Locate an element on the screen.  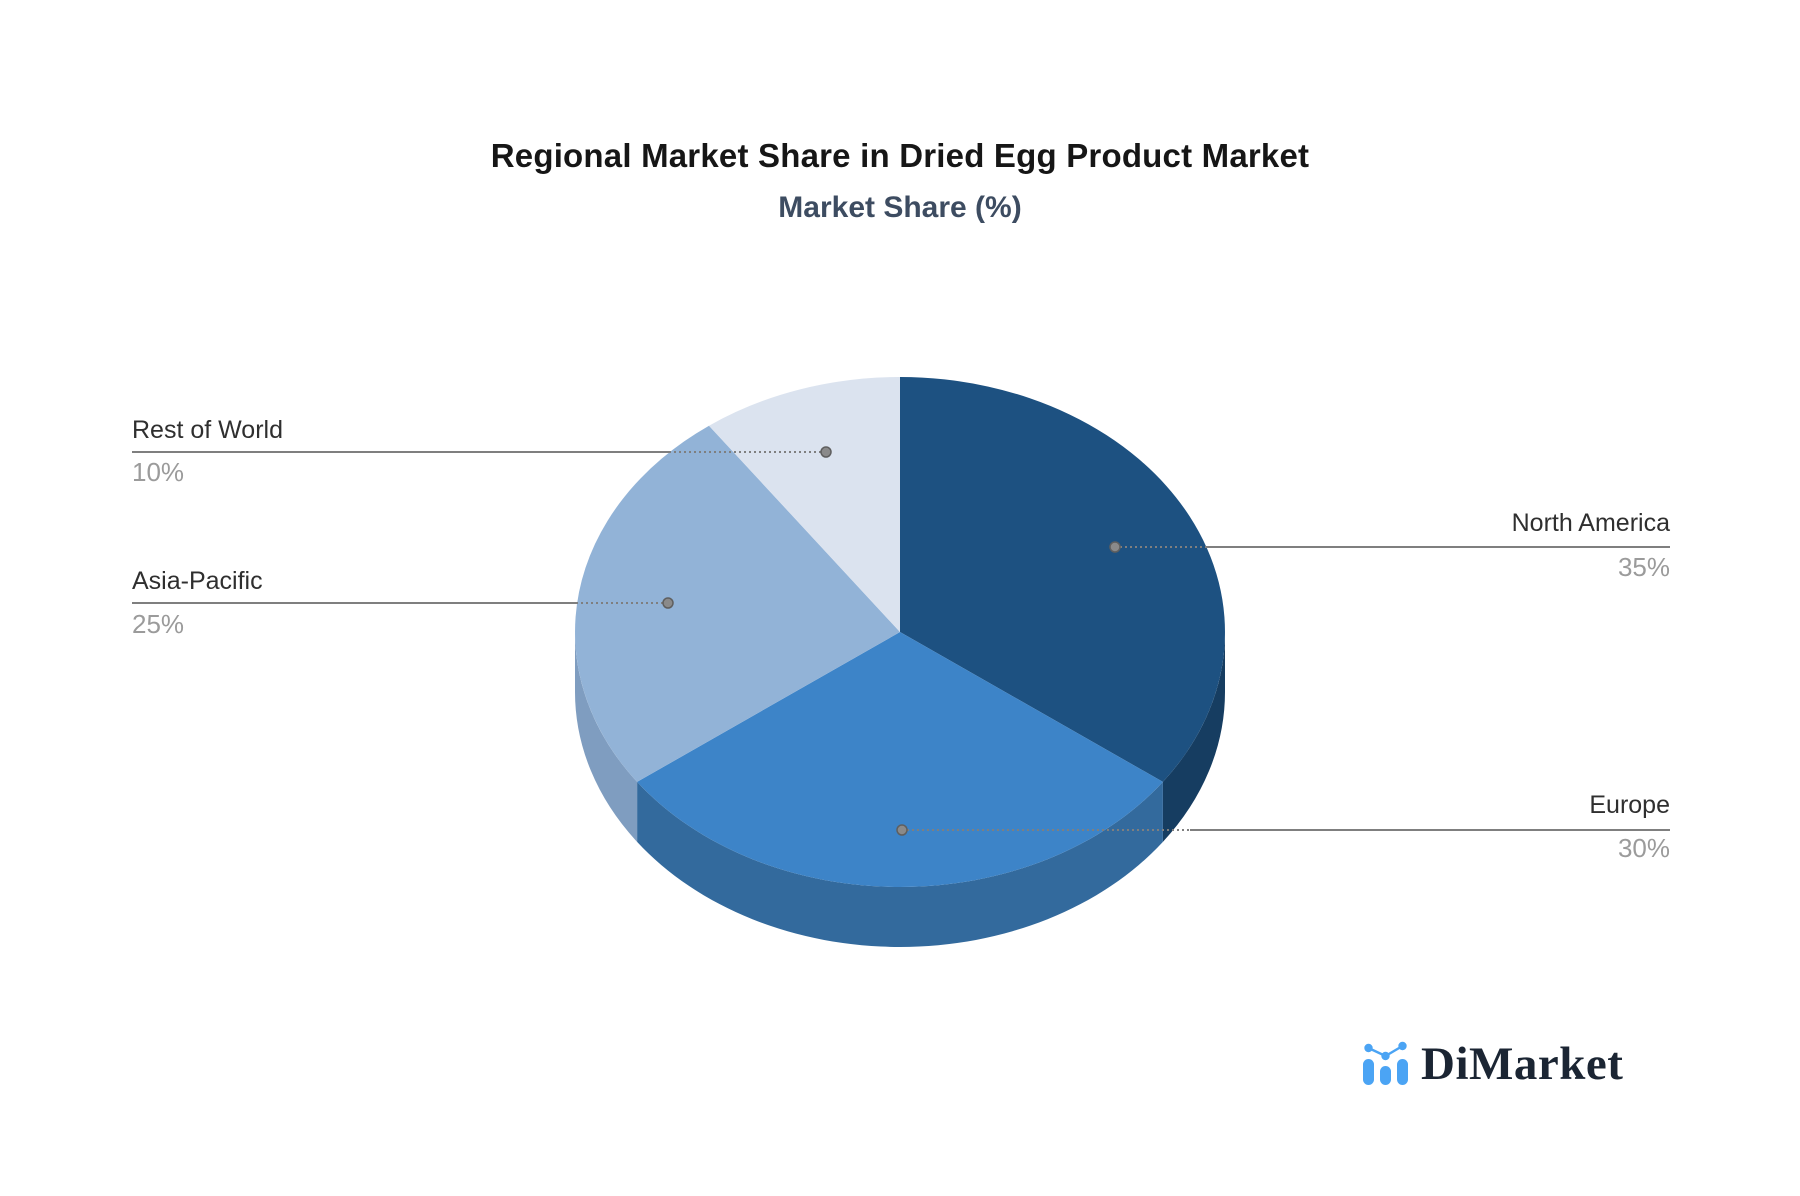
logo-text: DiMarket is located at coordinates (1522, 1064).